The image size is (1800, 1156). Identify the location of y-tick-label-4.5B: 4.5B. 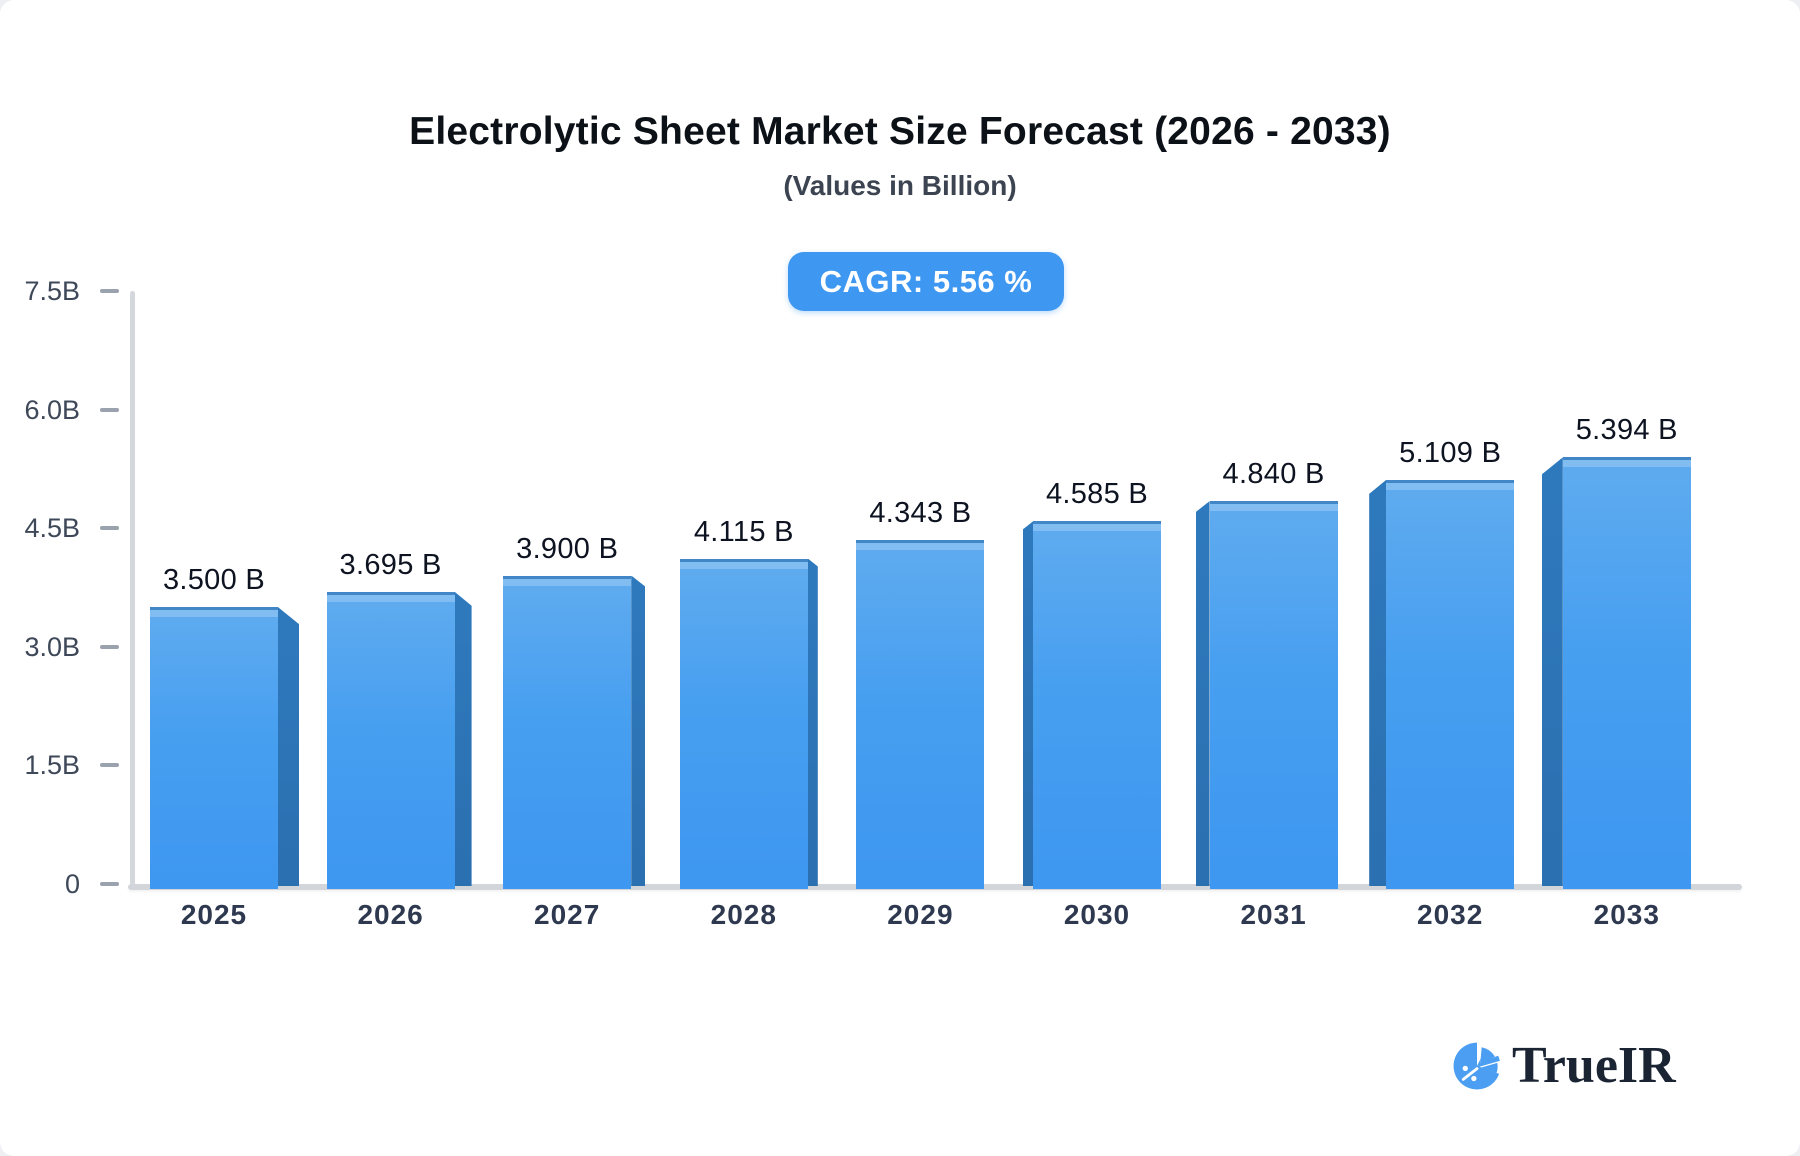
(52, 528).